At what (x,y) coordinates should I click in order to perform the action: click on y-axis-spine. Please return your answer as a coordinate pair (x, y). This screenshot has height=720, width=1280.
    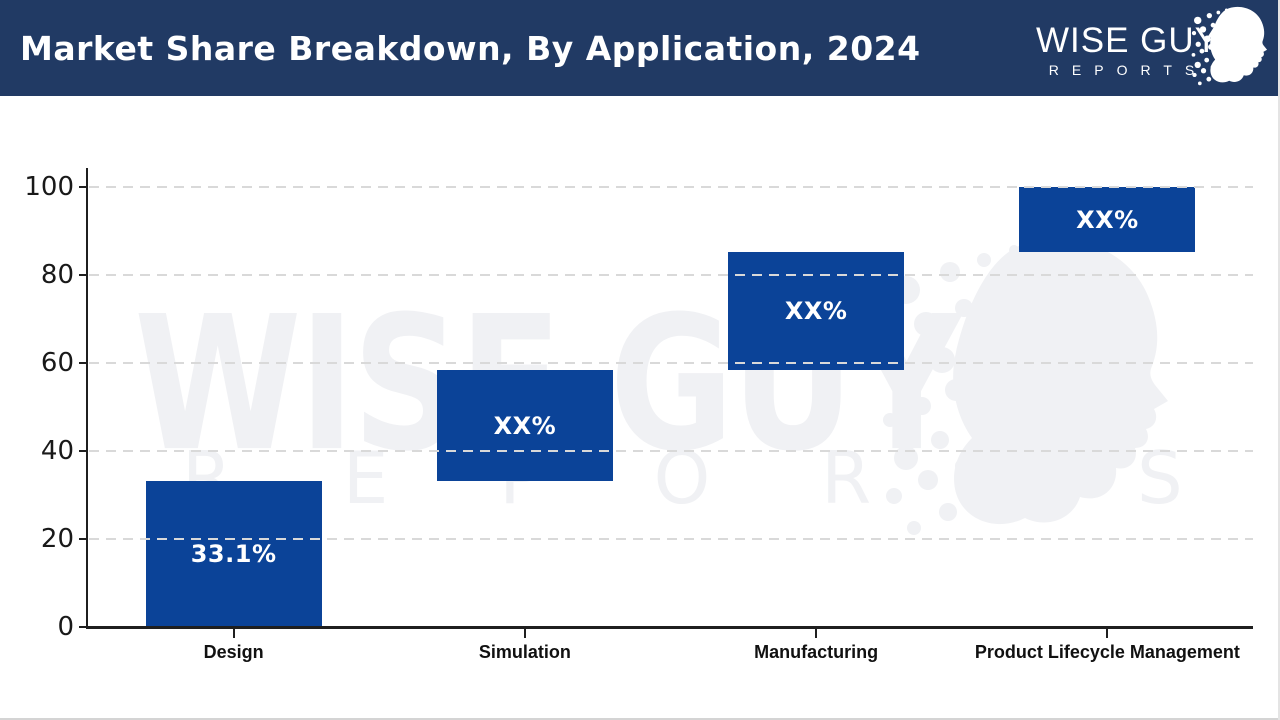
    Looking at the image, I should click on (87, 398).